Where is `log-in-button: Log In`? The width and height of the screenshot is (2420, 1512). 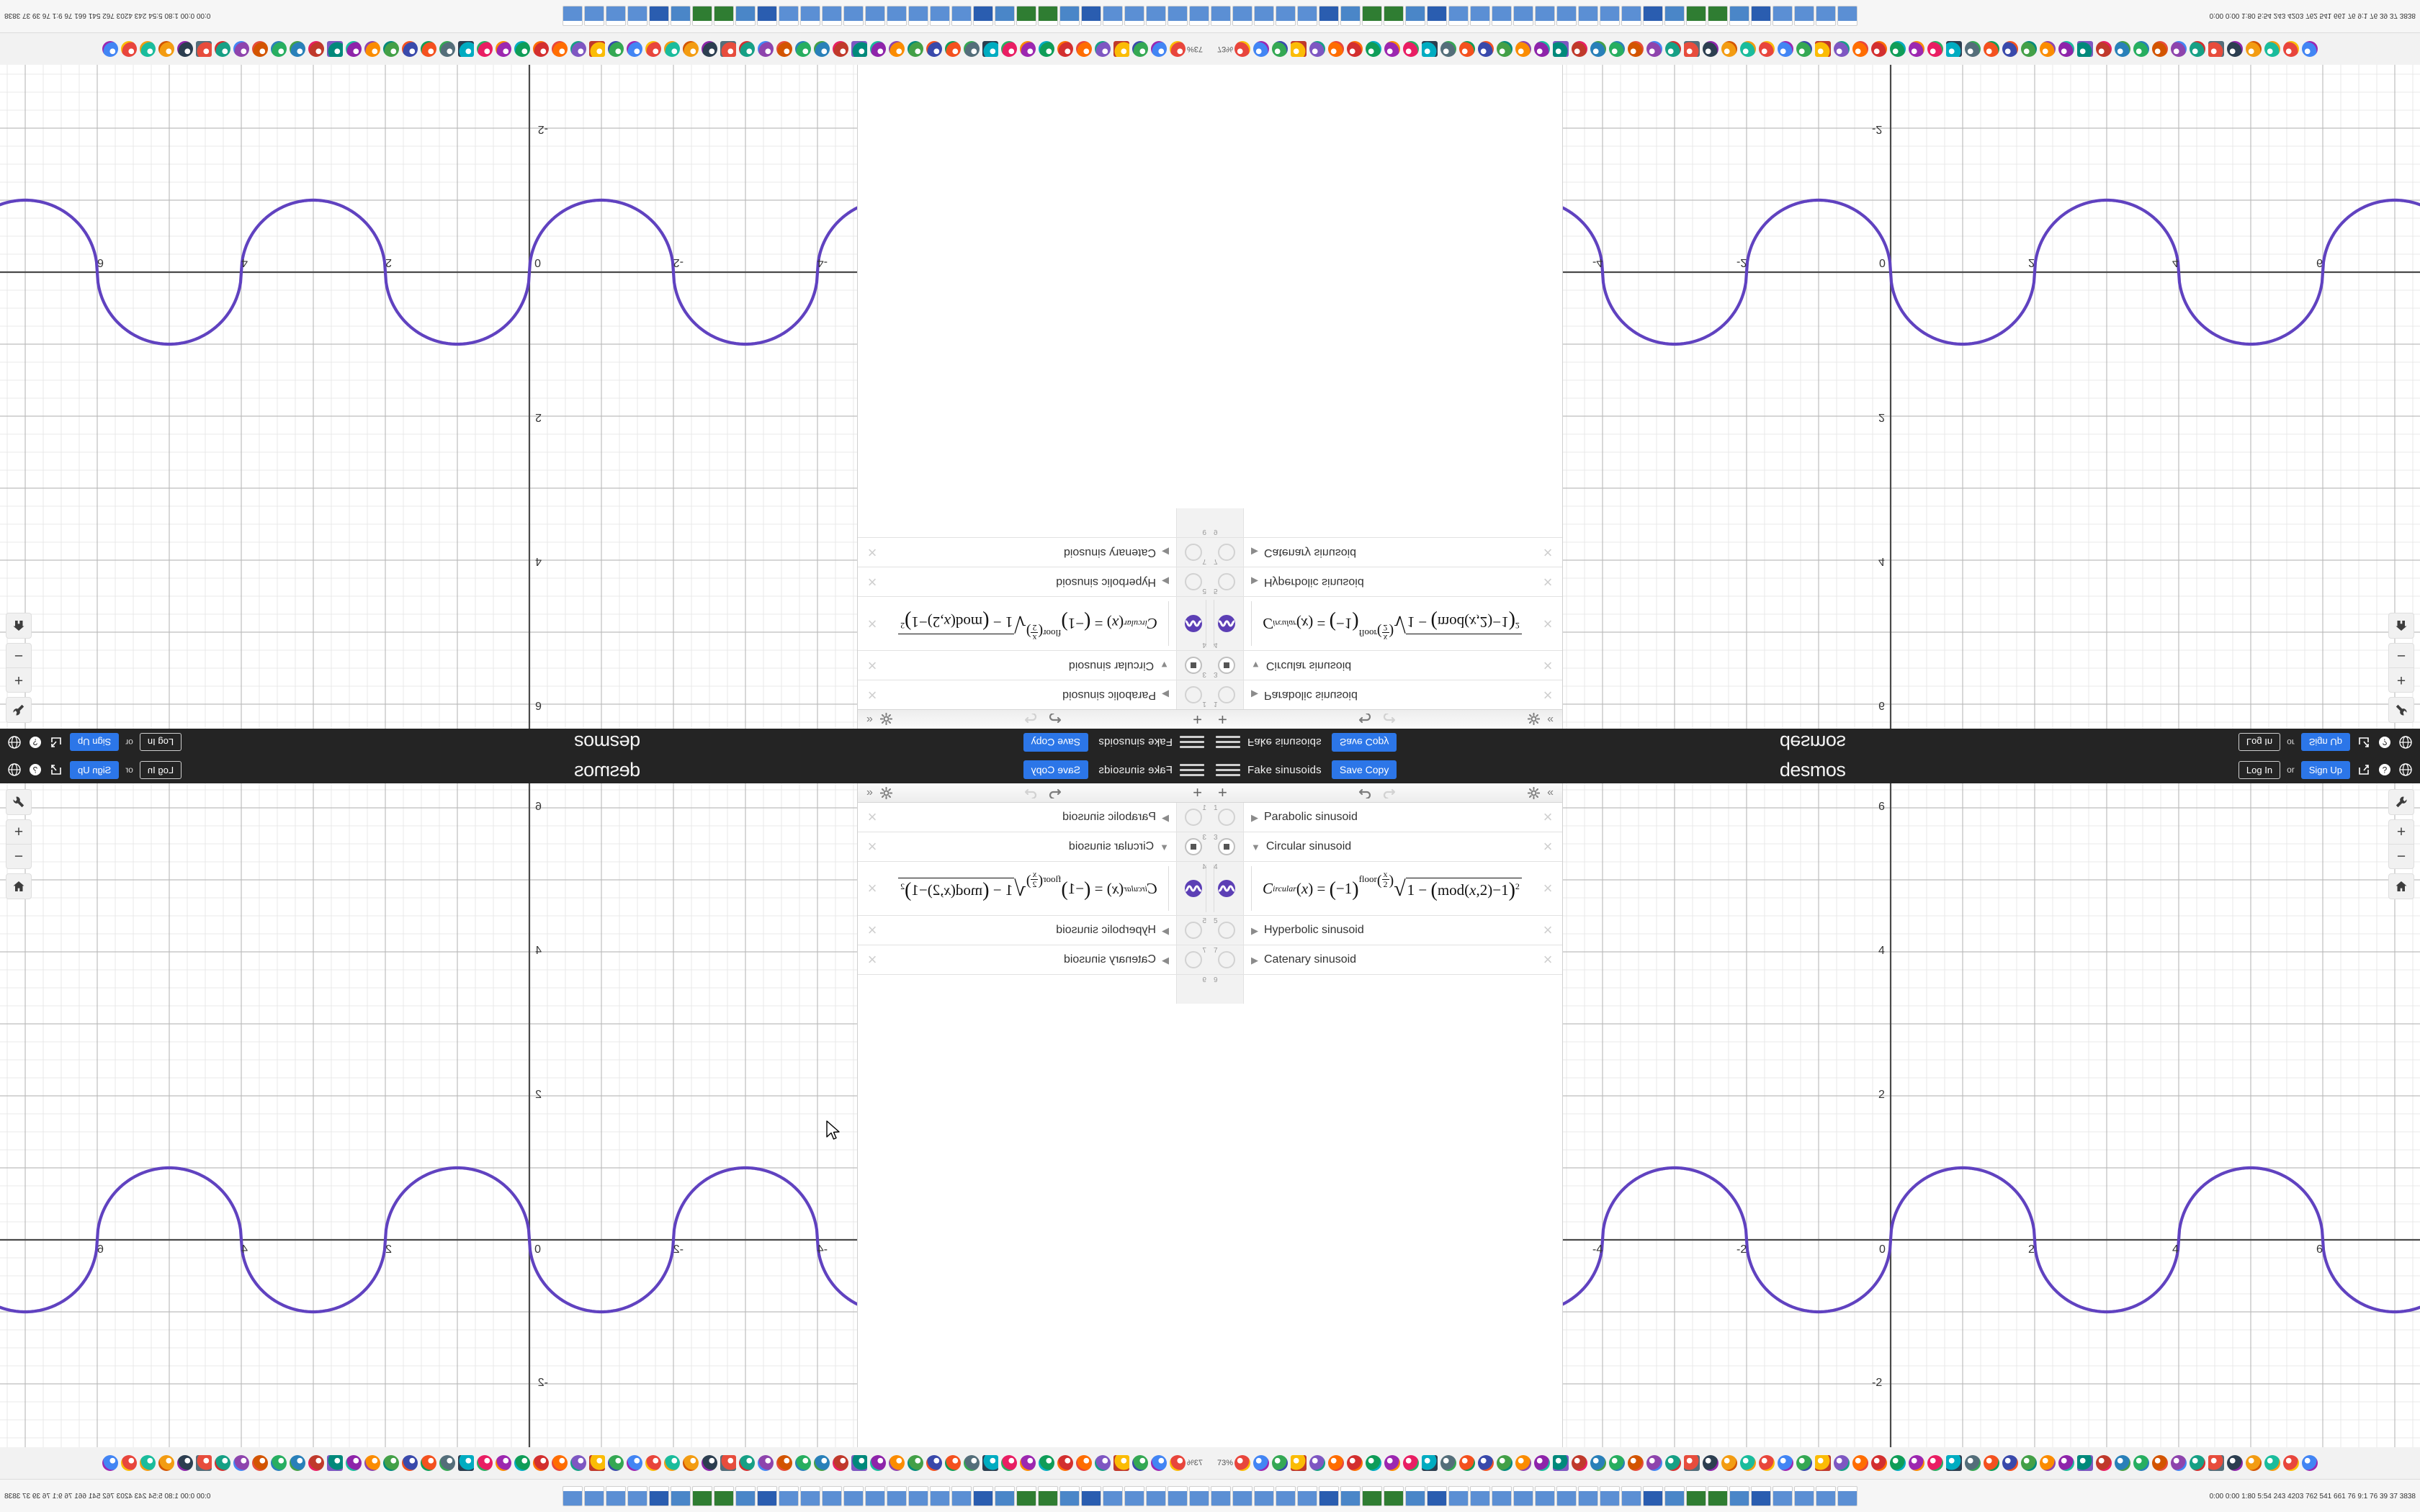 log-in-button: Log In is located at coordinates (2259, 769).